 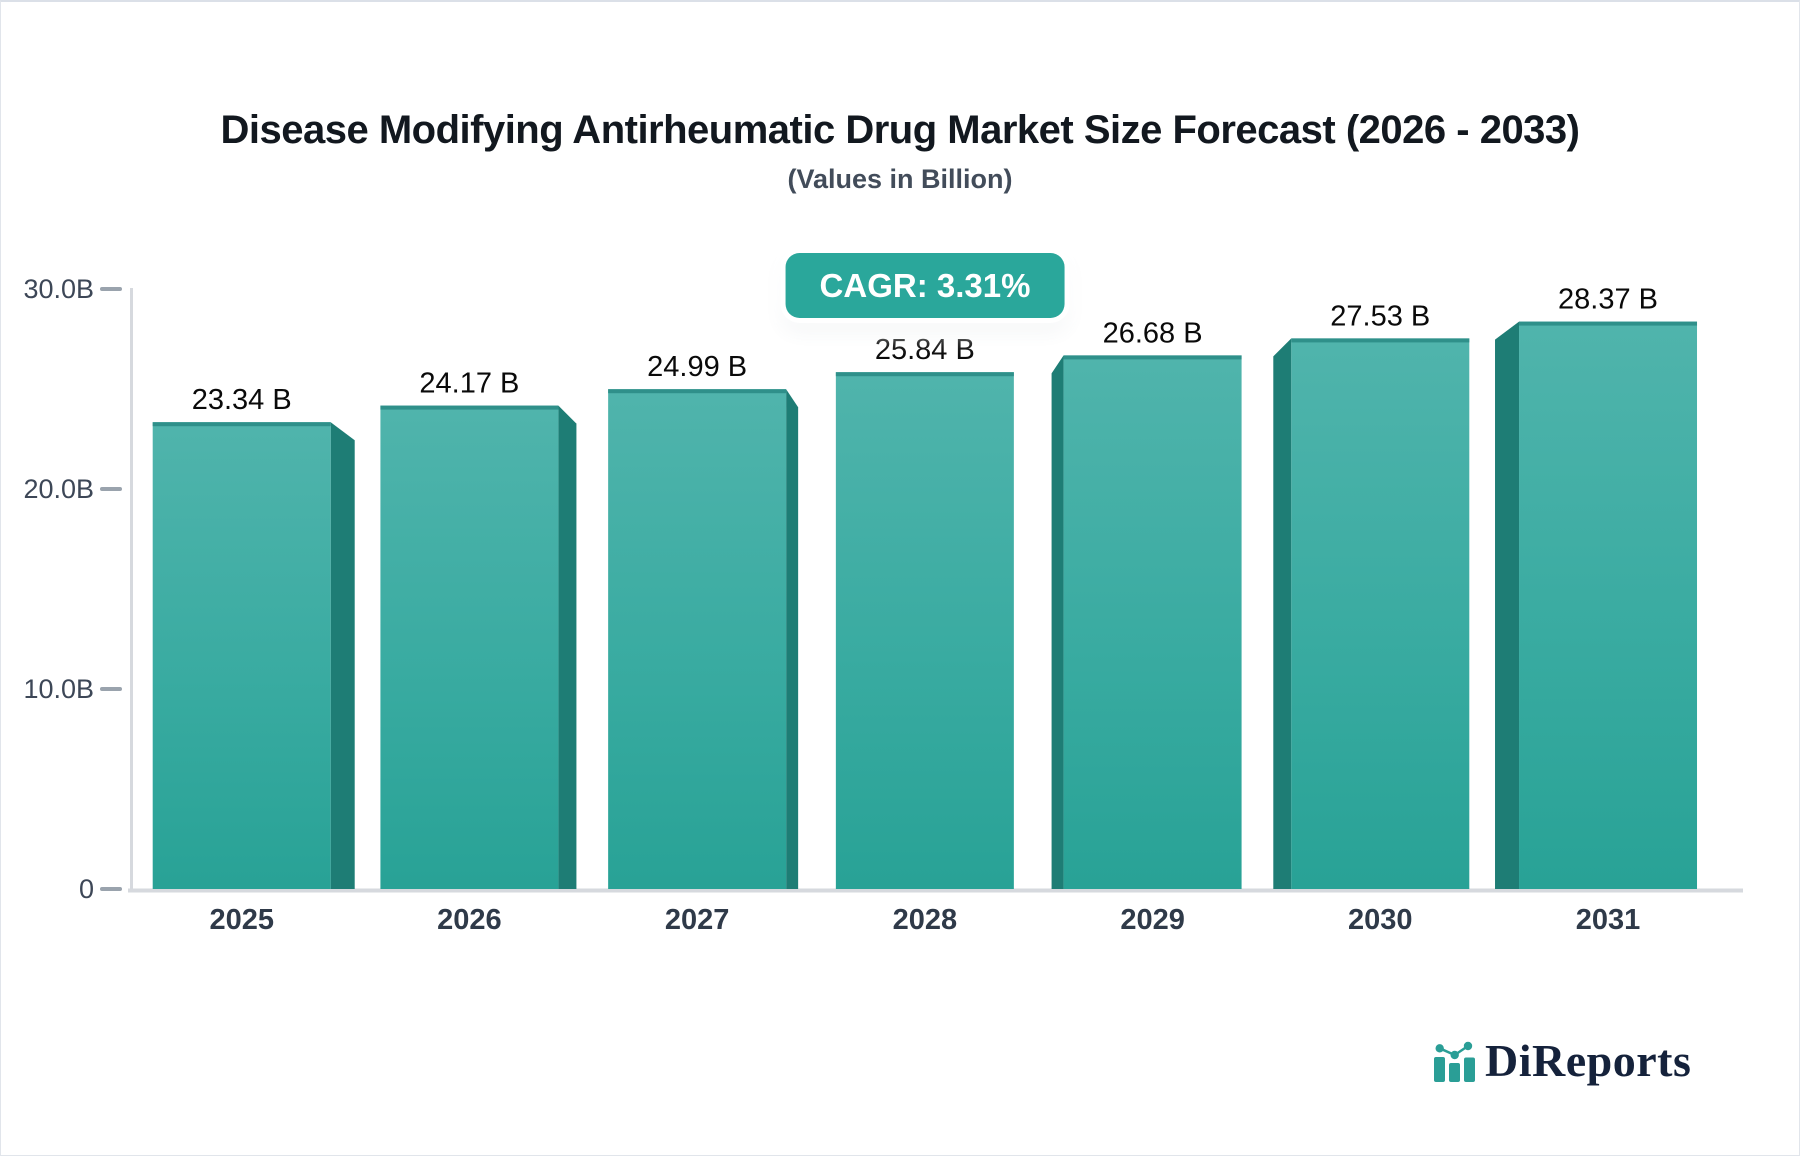 I want to click on bar-value-label: 27.53 B, so click(x=1380, y=316).